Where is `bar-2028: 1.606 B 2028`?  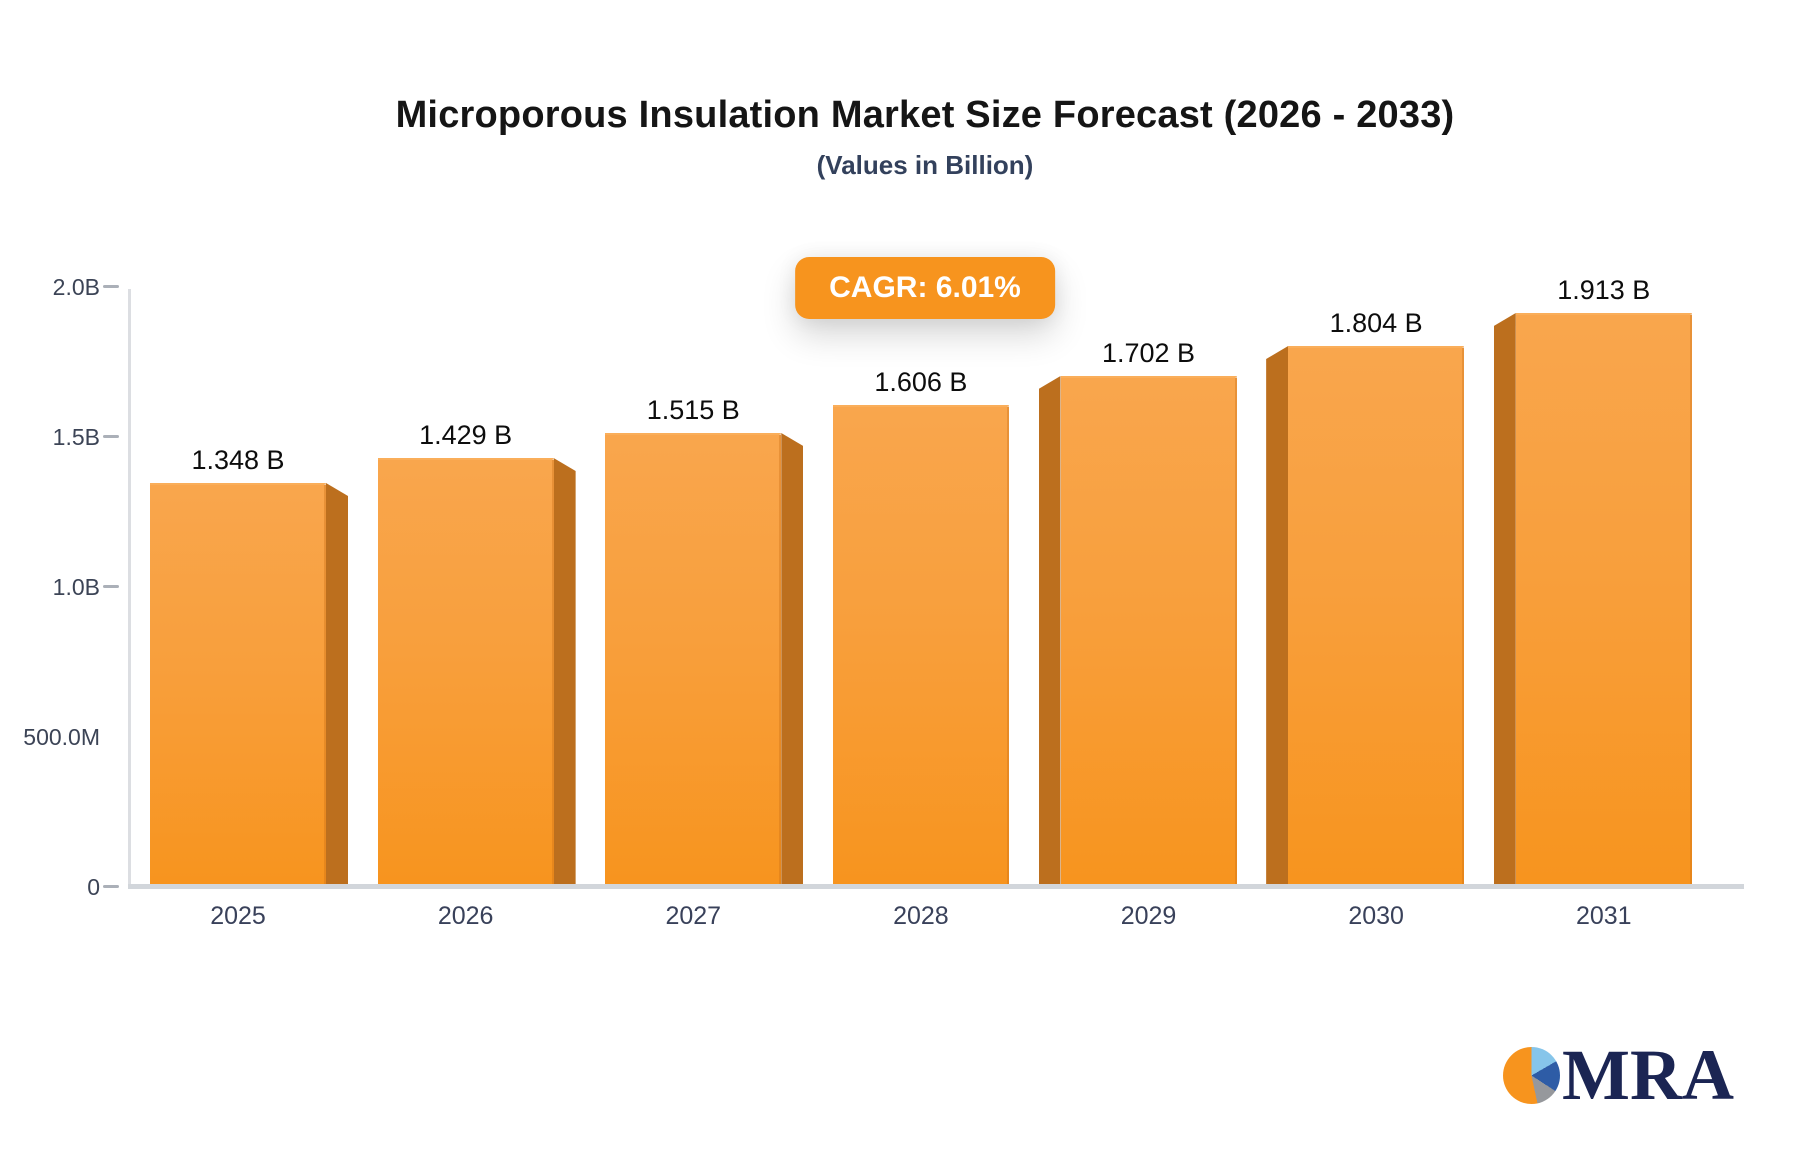 bar-2028: 1.606 B 2028 is located at coordinates (920, 648).